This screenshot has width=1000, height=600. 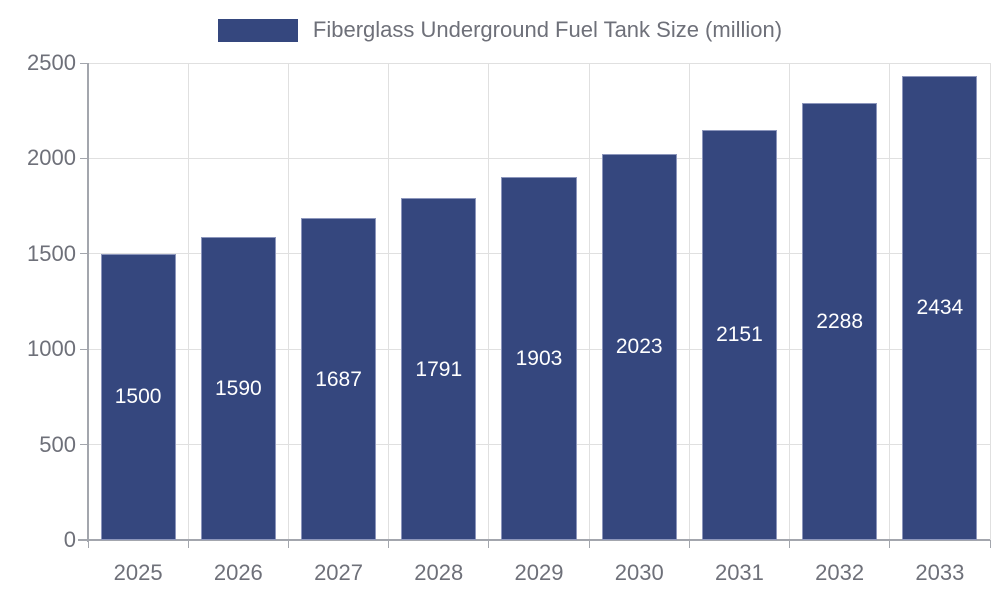 What do you see at coordinates (739, 572) in the screenshot?
I see `x-axis-tick-label: 2031` at bounding box center [739, 572].